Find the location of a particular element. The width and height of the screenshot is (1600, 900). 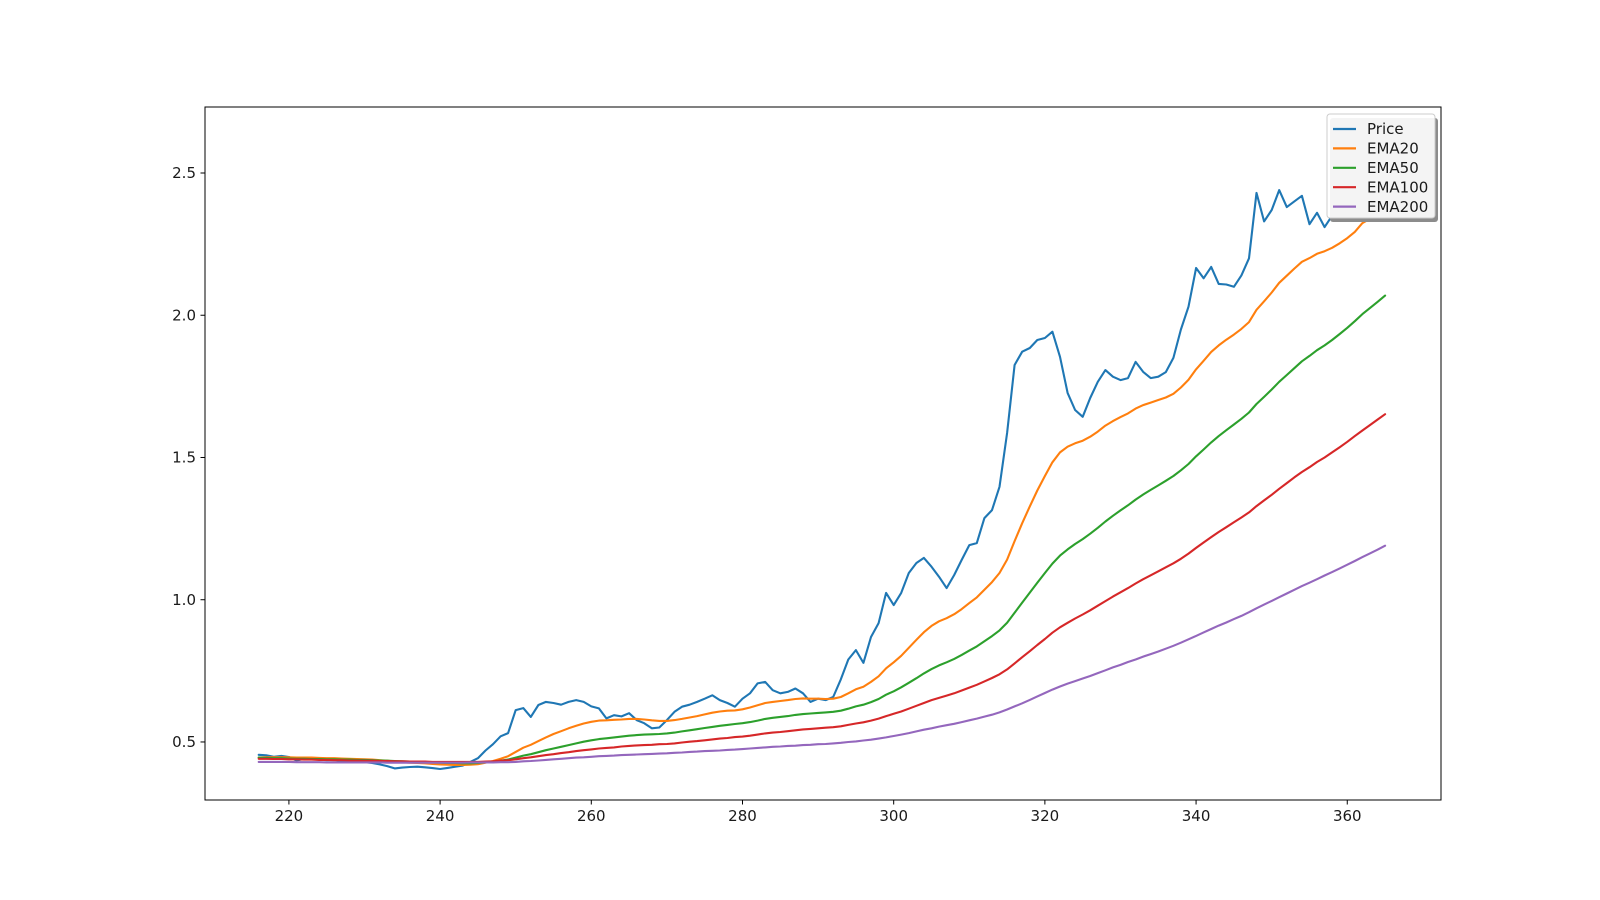

x-tick-label: 240 is located at coordinates (440, 816).